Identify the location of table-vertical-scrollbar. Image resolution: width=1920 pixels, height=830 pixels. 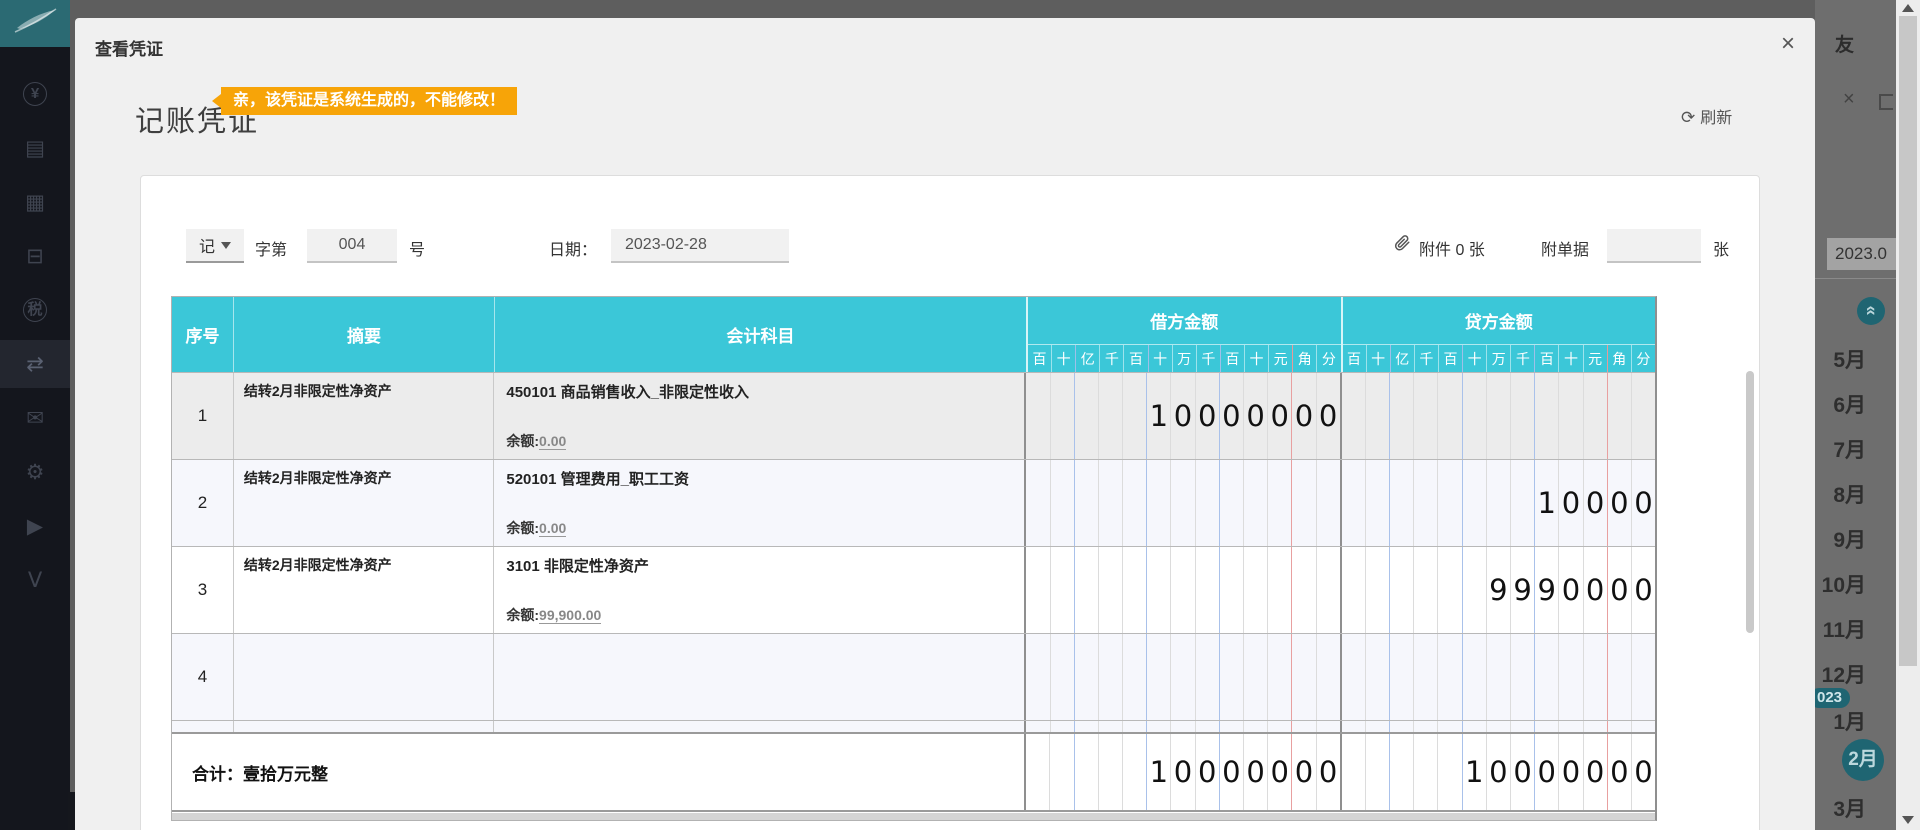
(1750, 502).